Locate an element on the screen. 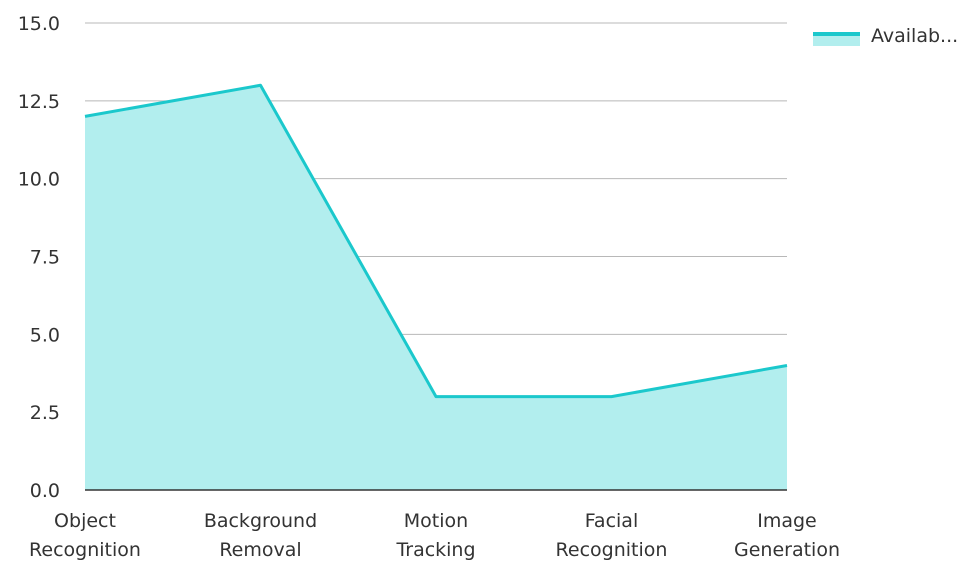 The image size is (977, 570). x-tick-label: Facial Recognition is located at coordinates (612, 535).